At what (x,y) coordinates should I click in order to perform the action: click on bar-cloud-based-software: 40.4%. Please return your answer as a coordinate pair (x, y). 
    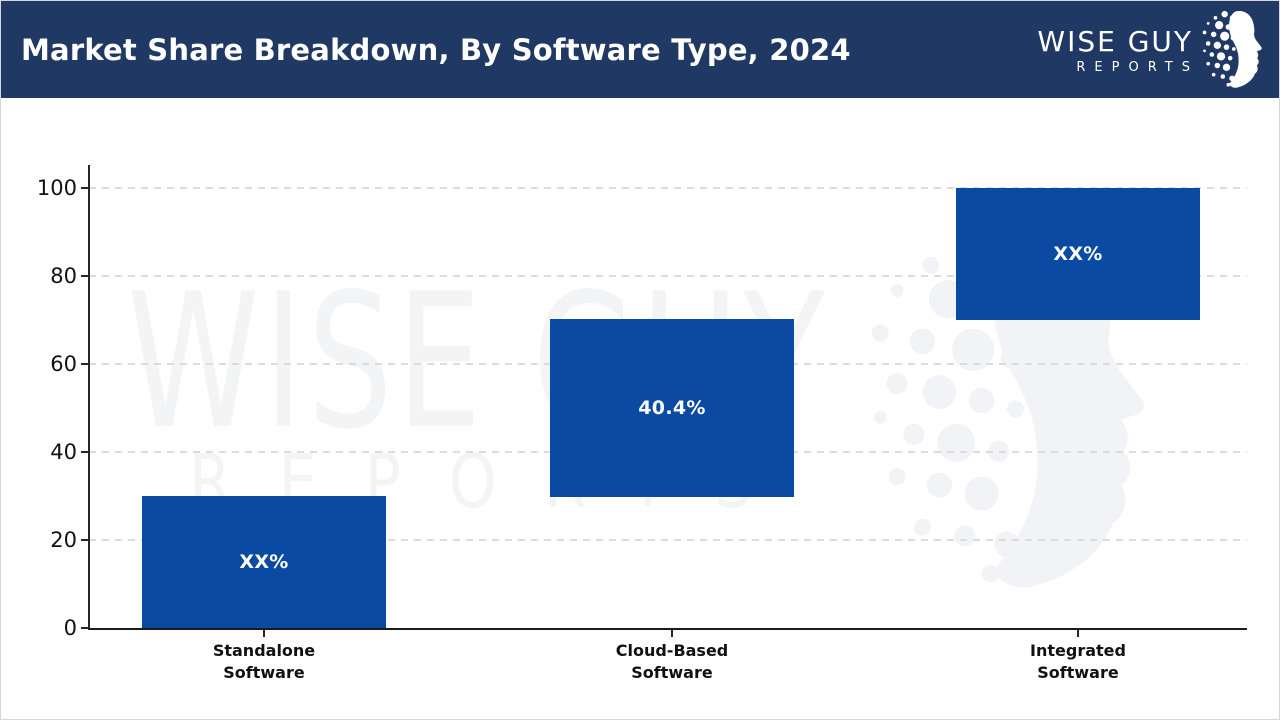
    Looking at the image, I should click on (672, 408).